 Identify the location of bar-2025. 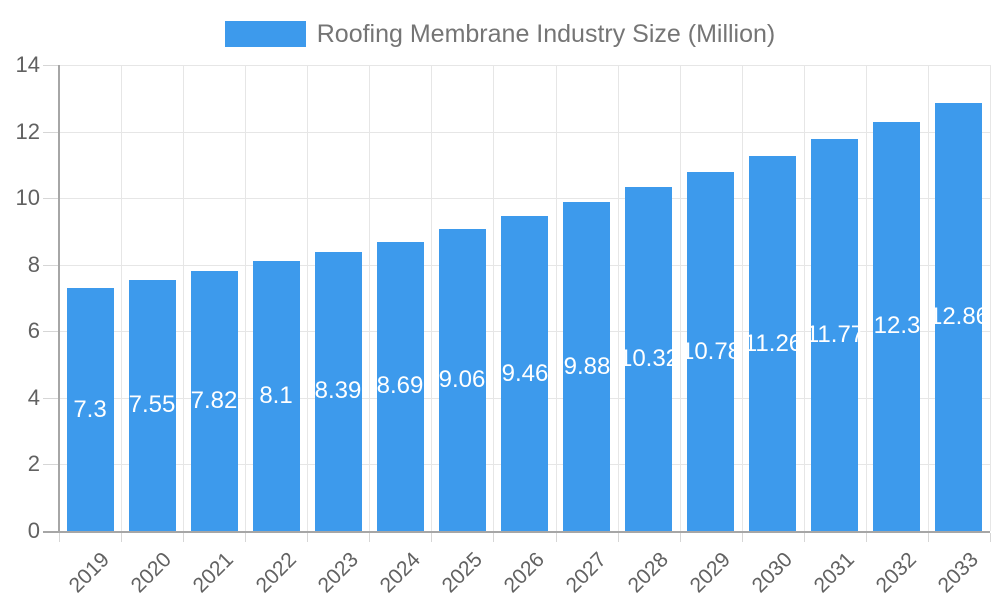
(462, 380).